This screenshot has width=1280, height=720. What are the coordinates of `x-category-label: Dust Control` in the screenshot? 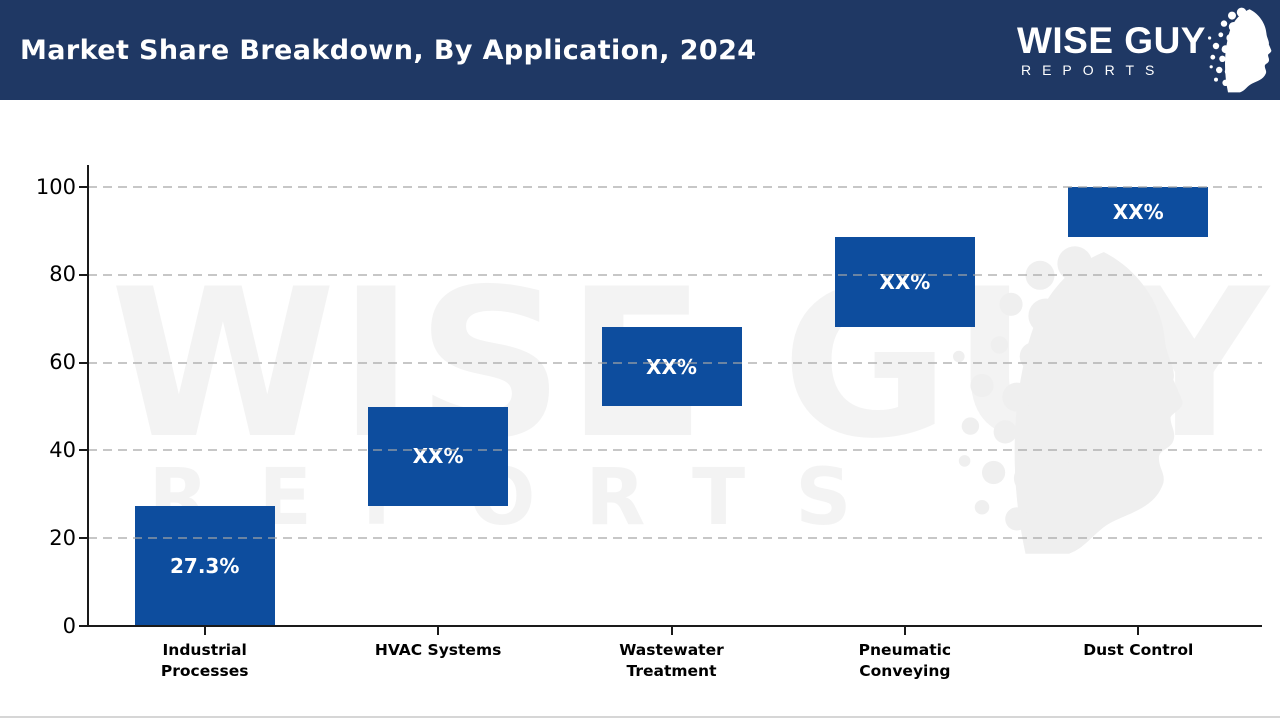 It's located at (1138, 650).